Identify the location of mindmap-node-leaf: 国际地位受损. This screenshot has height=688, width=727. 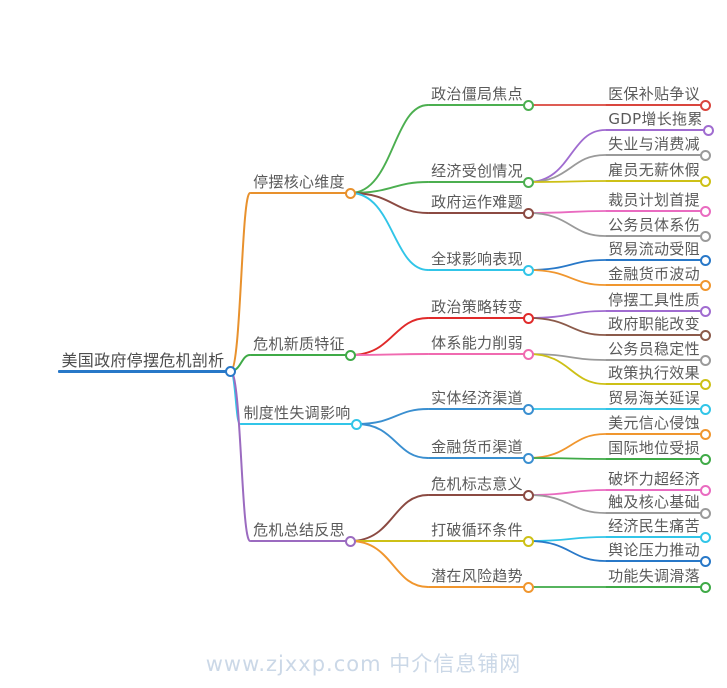
(654, 449).